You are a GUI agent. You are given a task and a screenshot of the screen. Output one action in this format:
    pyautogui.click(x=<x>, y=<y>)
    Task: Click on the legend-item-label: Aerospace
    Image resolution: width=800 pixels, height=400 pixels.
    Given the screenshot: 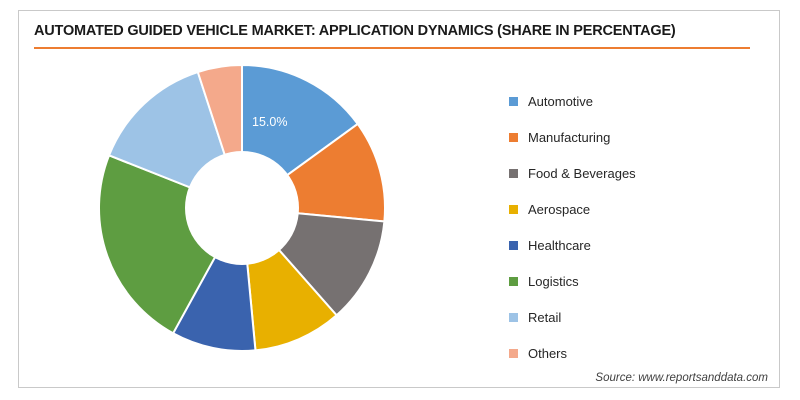 What is the action you would take?
    pyautogui.click(x=559, y=209)
    